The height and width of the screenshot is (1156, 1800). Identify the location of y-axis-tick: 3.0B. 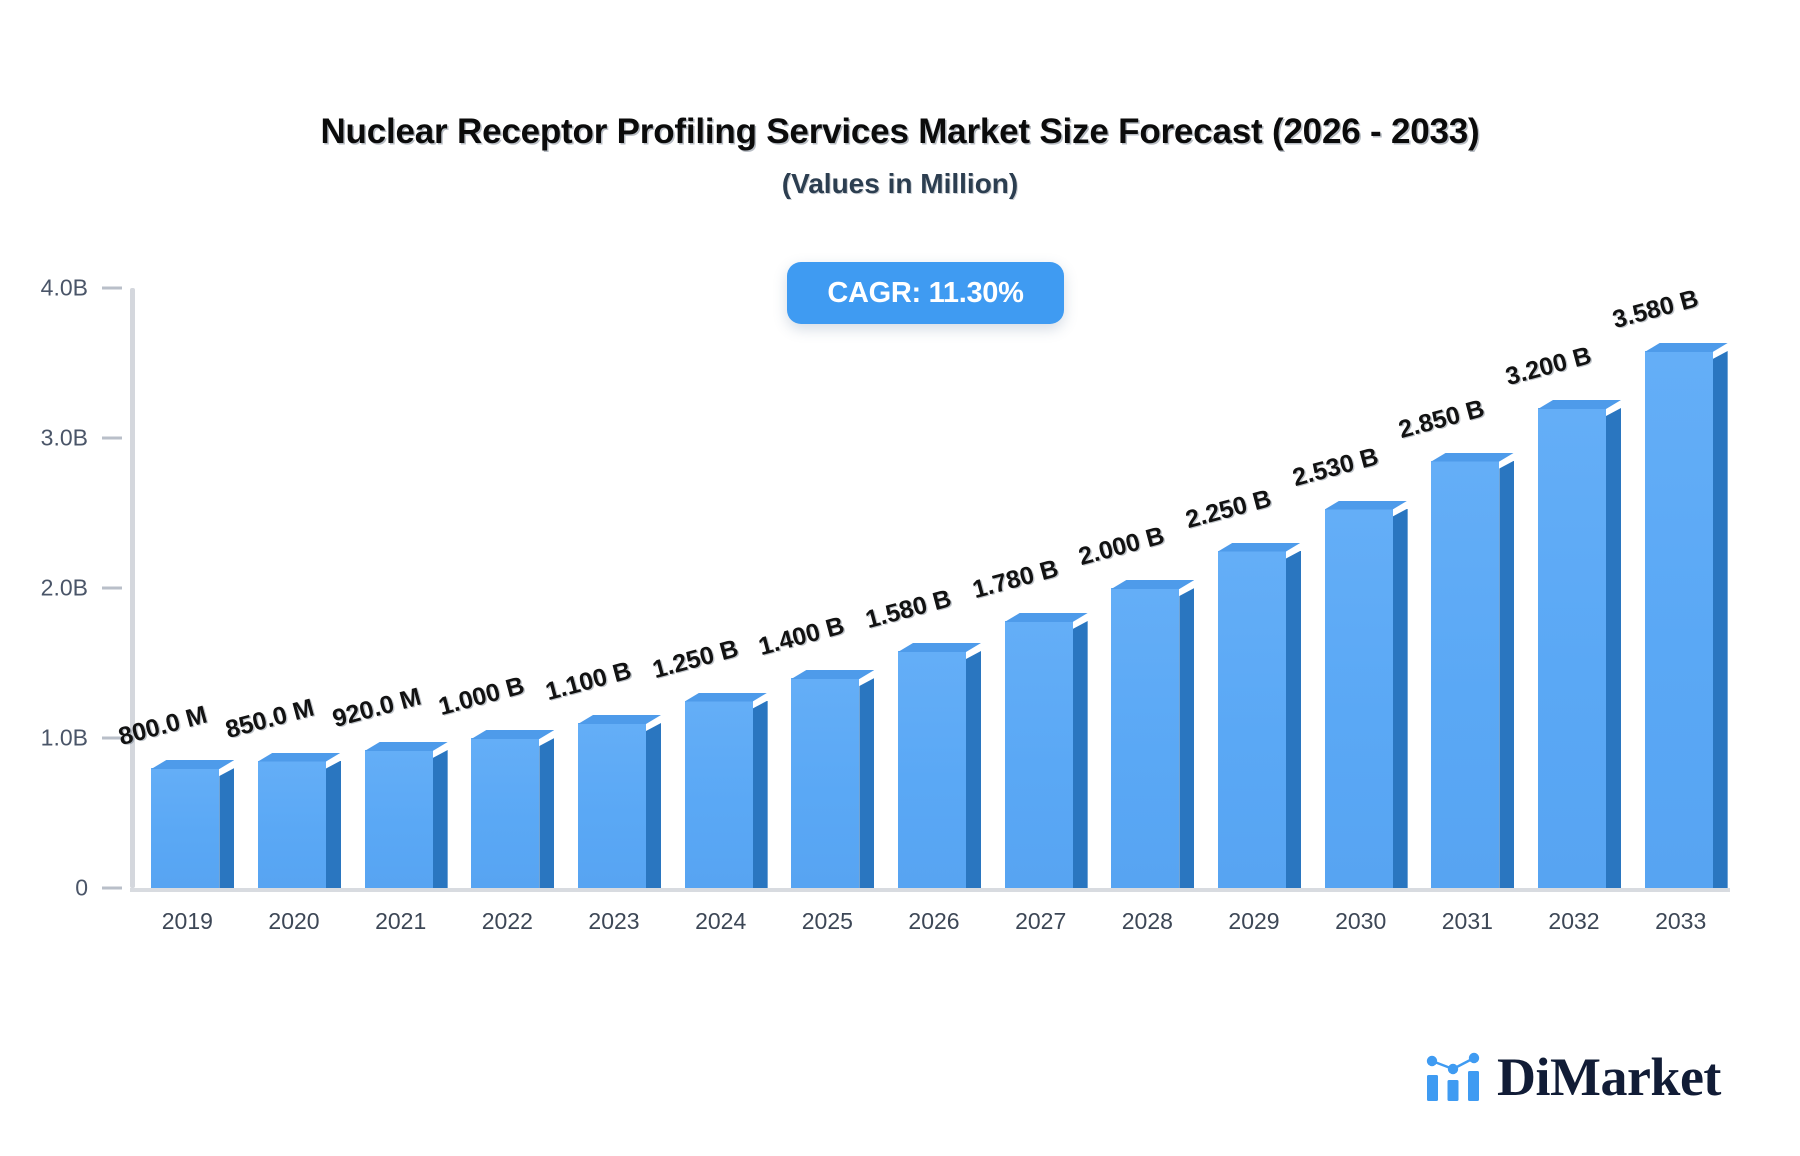
(70, 438).